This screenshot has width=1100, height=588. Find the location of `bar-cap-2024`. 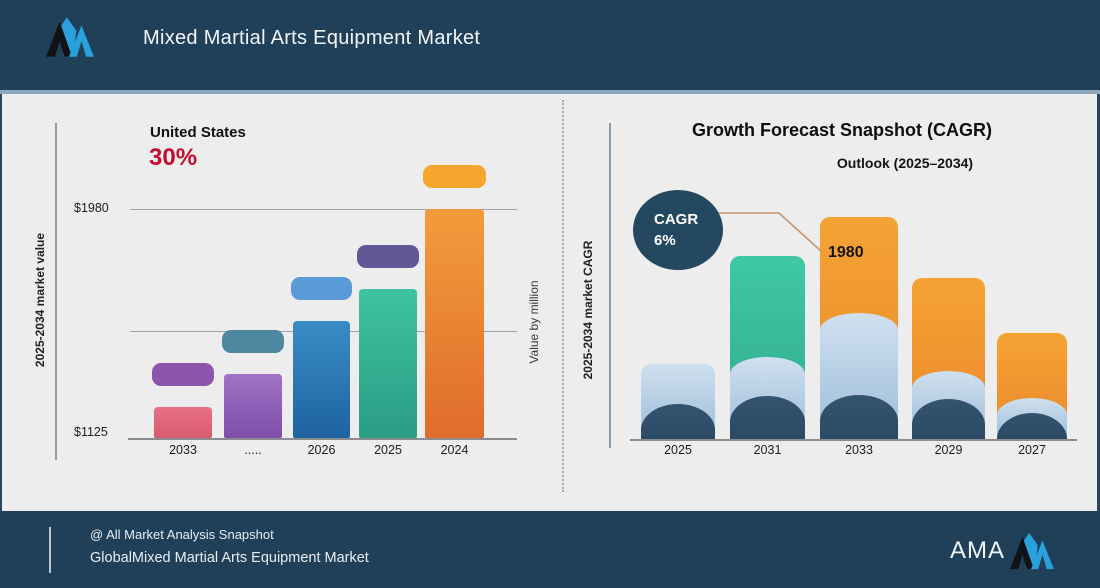

bar-cap-2024 is located at coordinates (454, 176).